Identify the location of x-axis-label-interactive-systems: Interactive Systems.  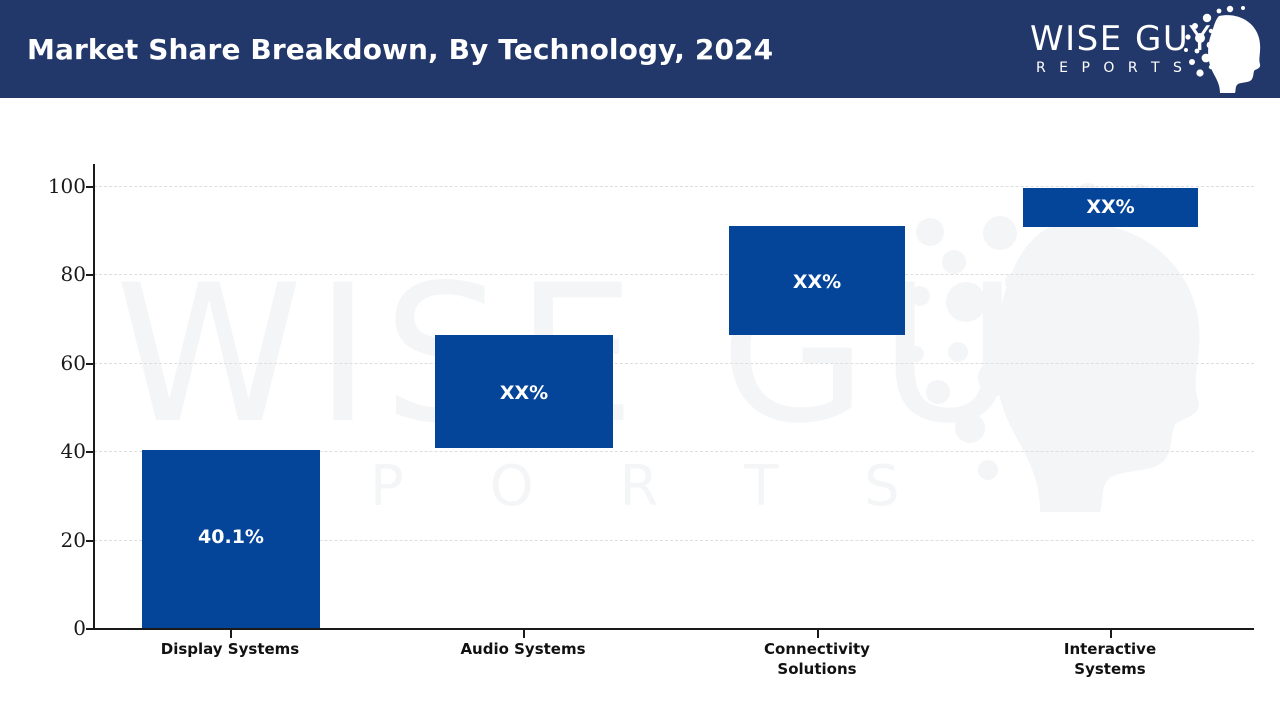
(1110, 659).